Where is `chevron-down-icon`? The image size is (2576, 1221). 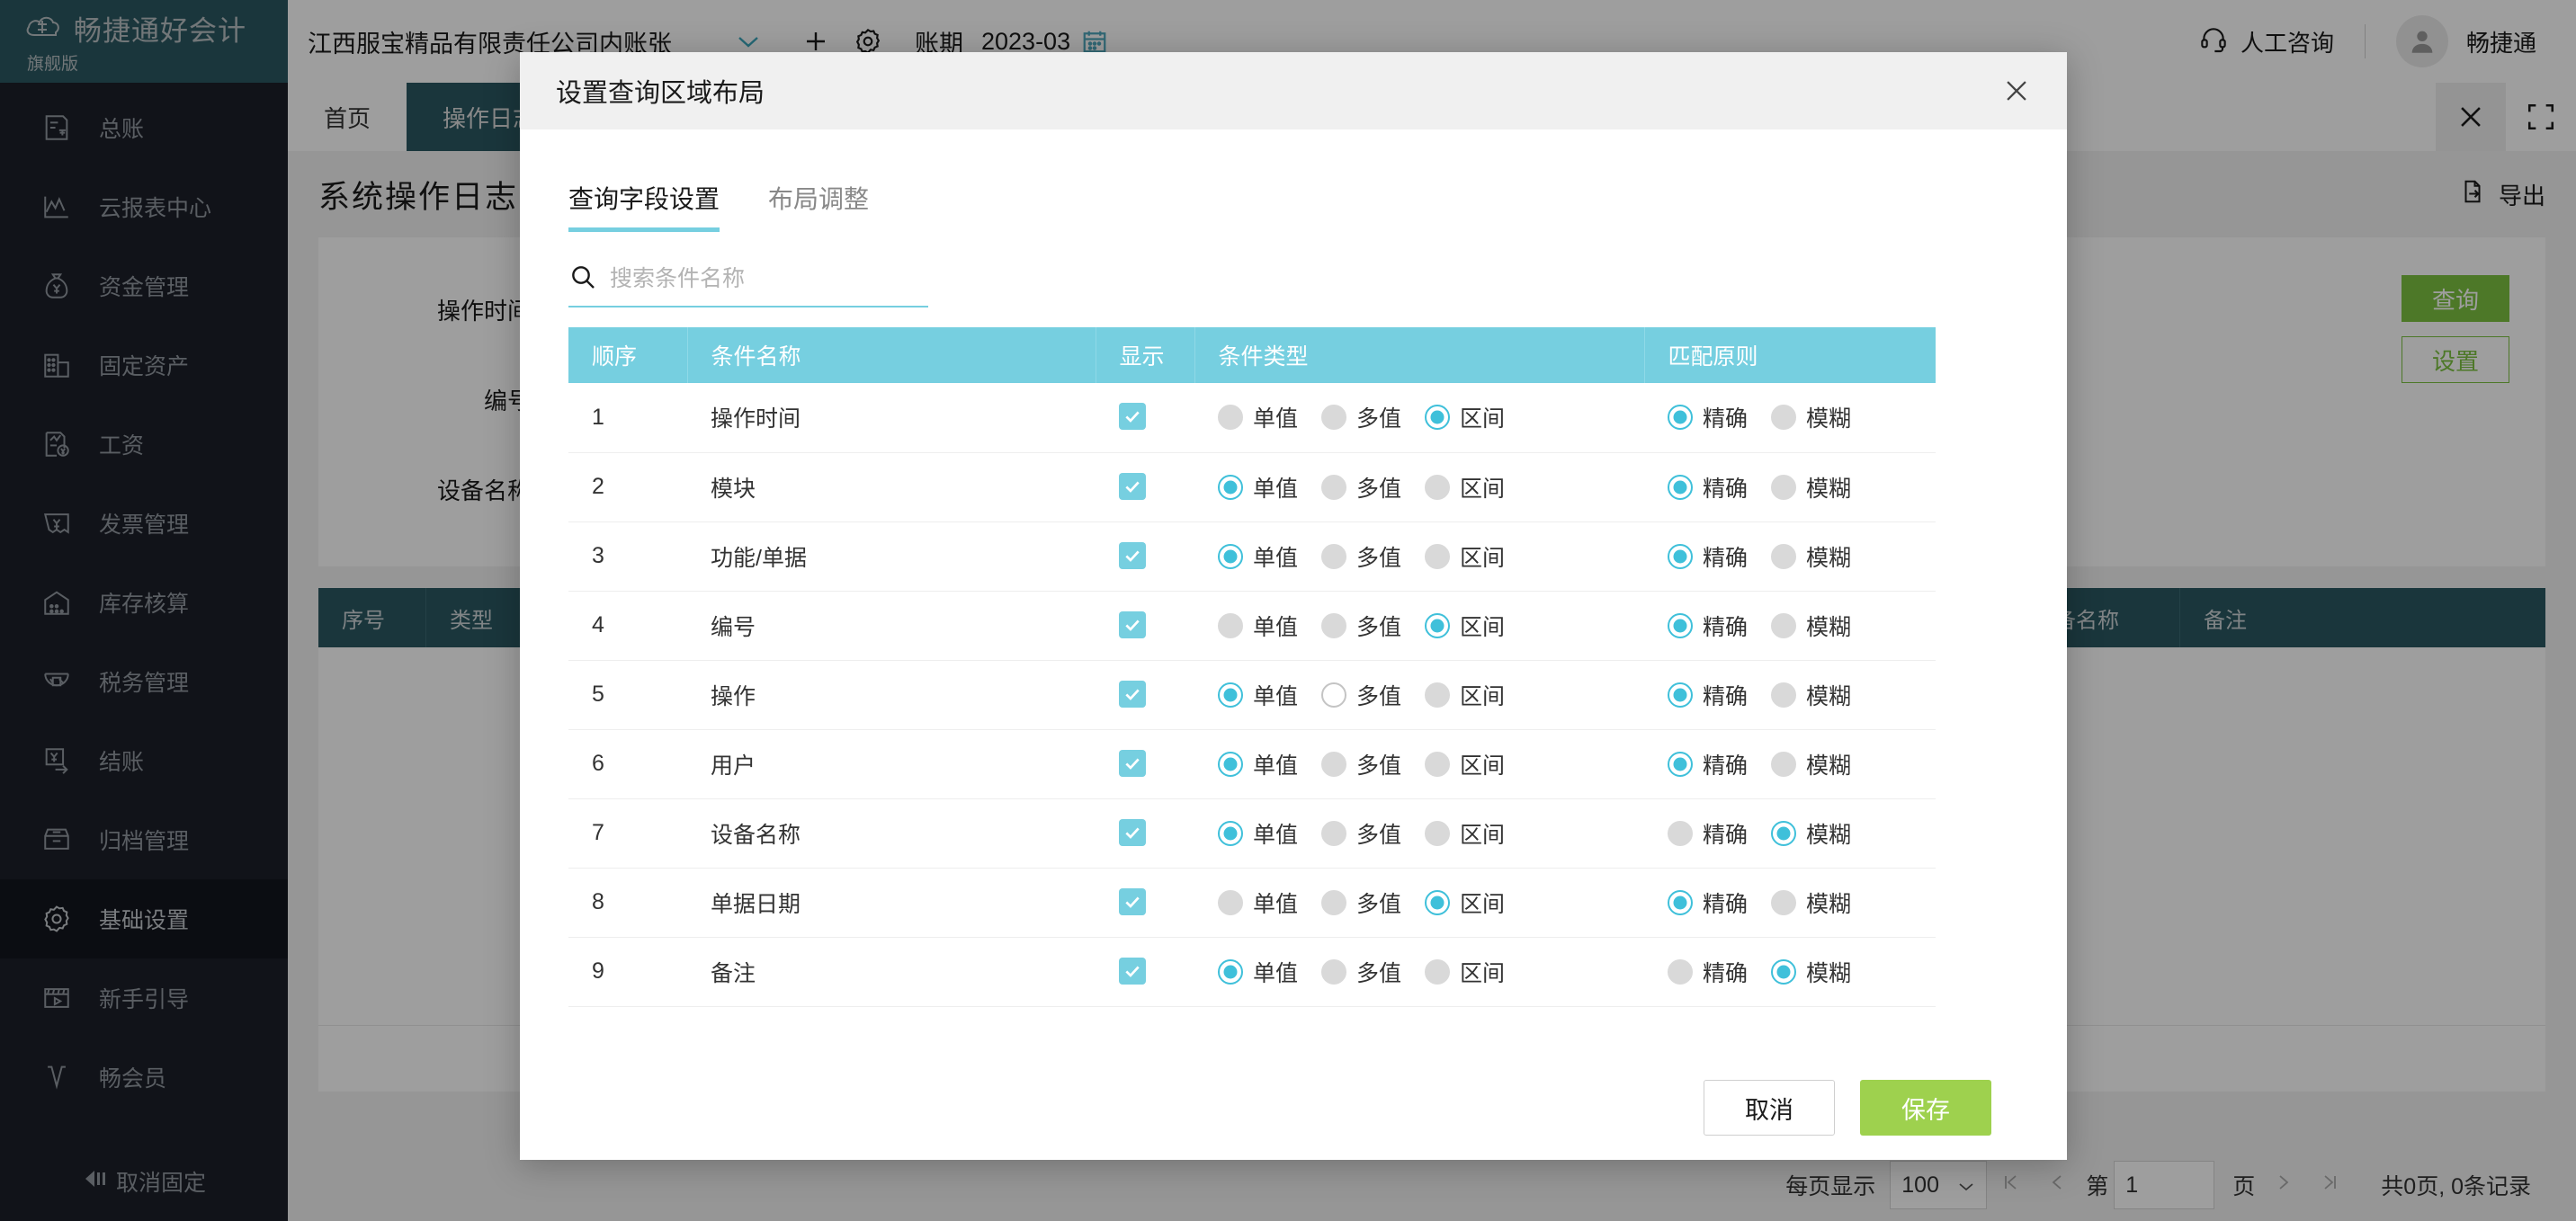
chevron-down-icon is located at coordinates (748, 42).